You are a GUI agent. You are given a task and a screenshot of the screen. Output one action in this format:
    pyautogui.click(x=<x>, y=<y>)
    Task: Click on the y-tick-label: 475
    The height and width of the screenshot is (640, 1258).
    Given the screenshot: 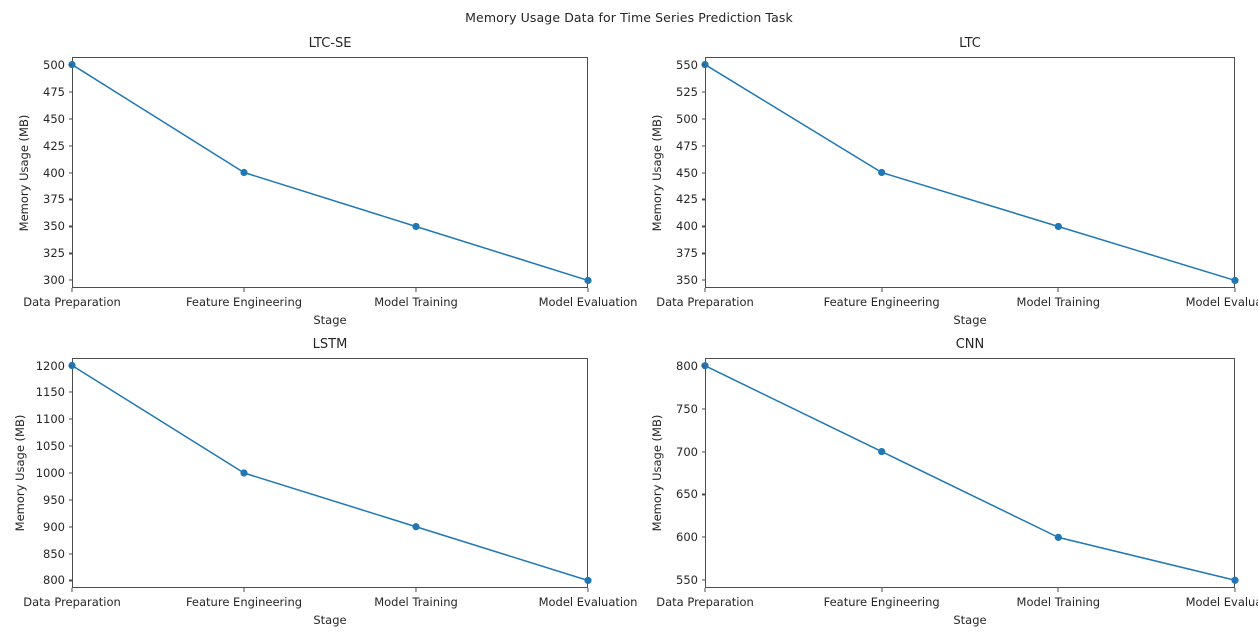 What is the action you would take?
    pyautogui.click(x=687, y=145)
    